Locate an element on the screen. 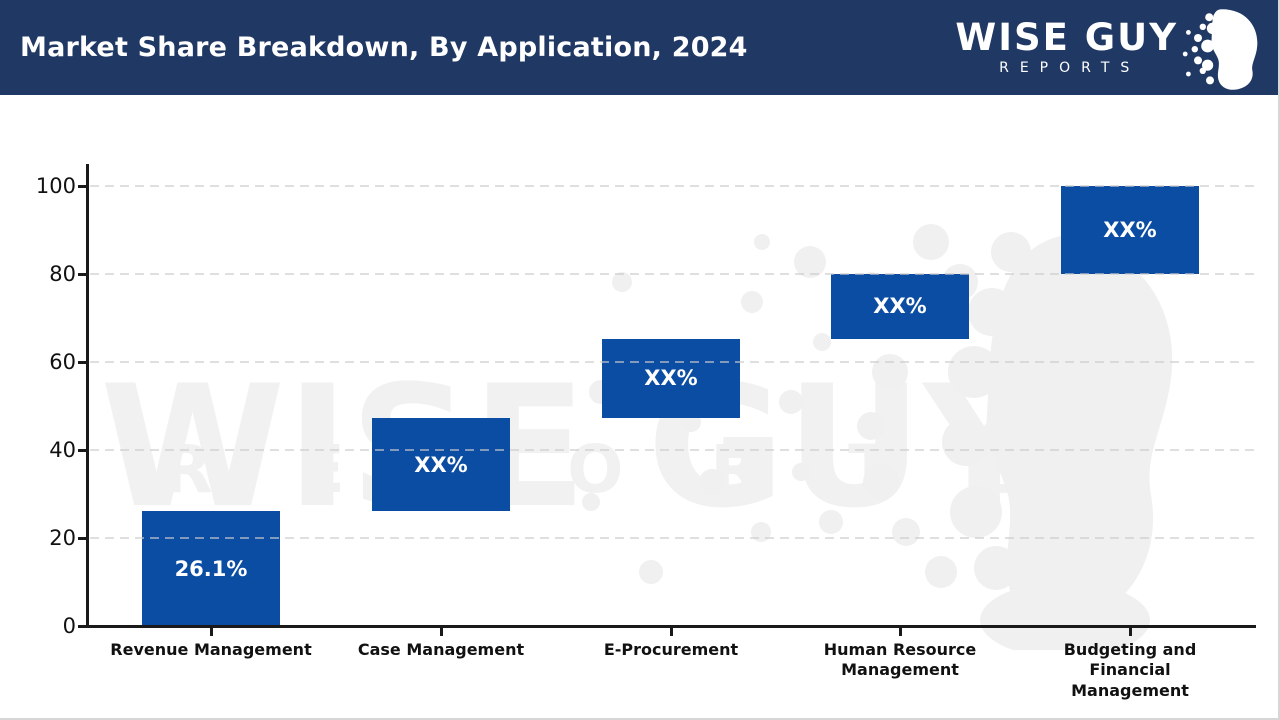  y-tick-label: 60 is located at coordinates (62, 362).